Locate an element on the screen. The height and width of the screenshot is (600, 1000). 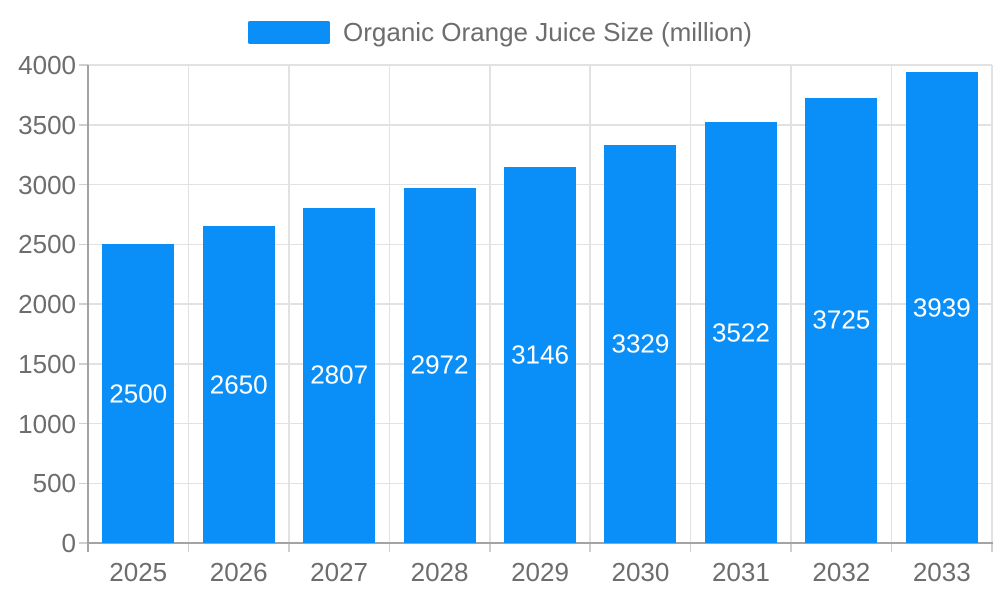
bar-value-label: 3725 is located at coordinates (841, 319).